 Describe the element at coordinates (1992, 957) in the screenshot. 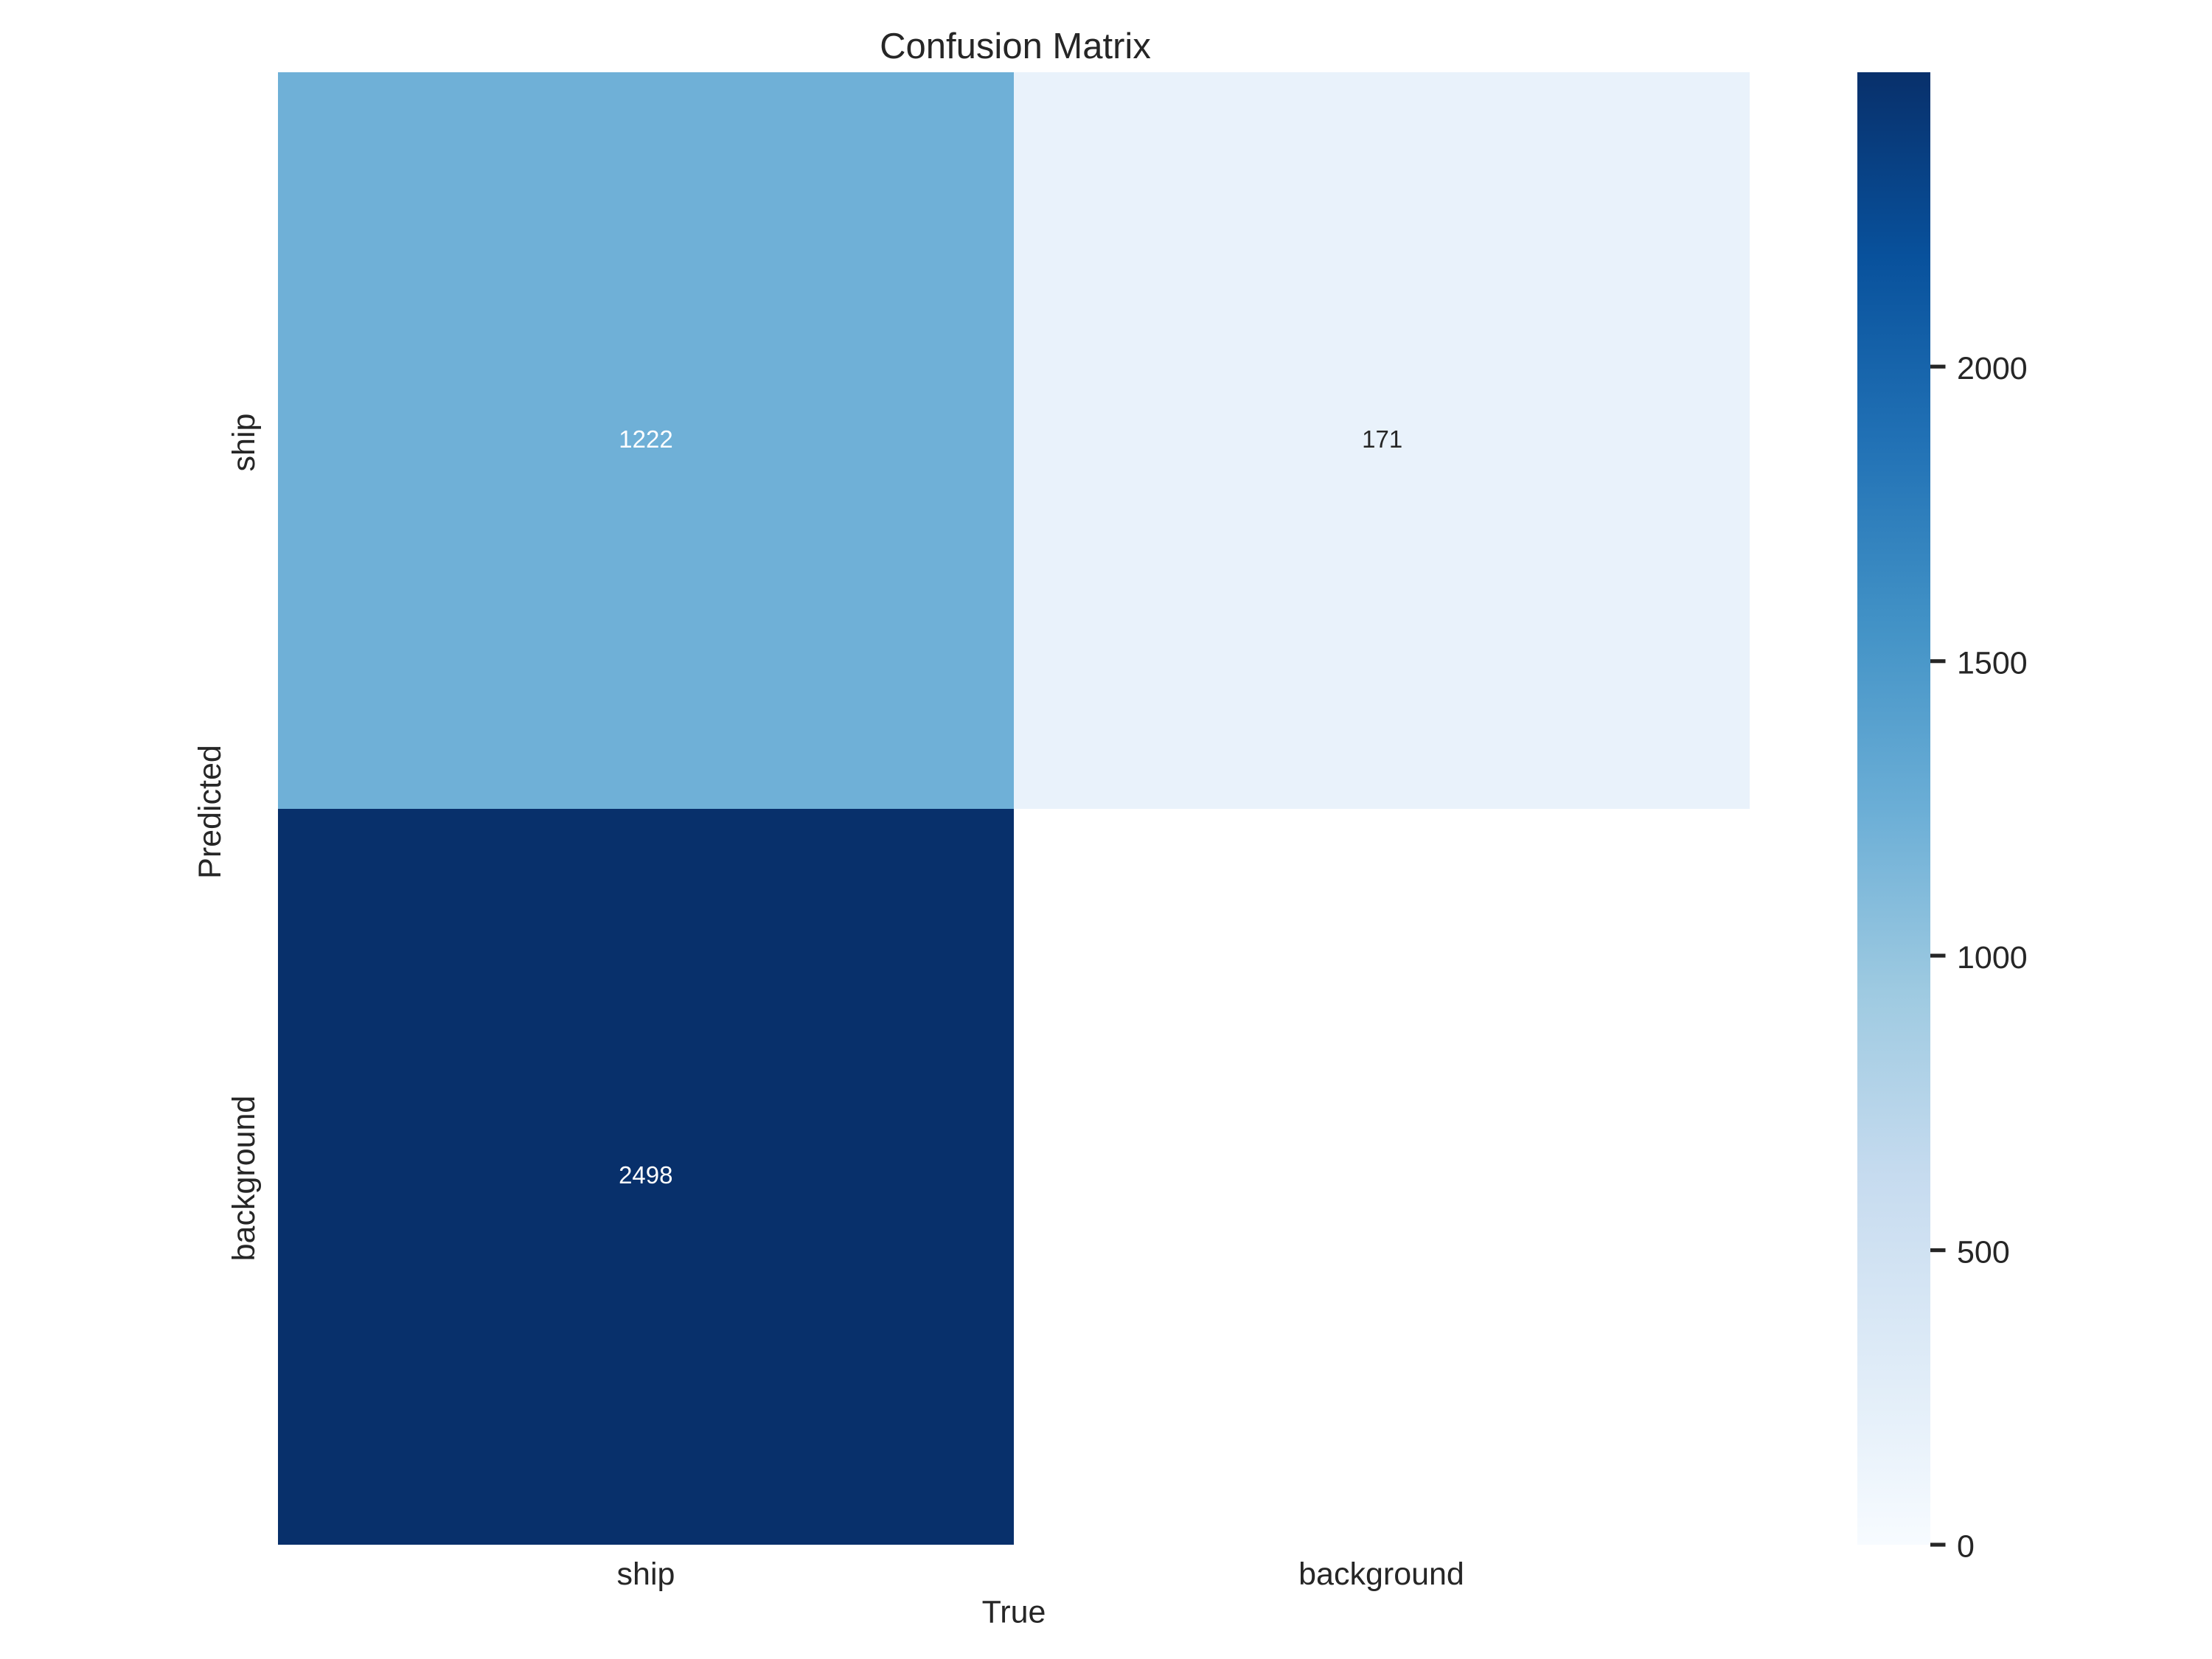

I see `svg-text: 1000` at that location.